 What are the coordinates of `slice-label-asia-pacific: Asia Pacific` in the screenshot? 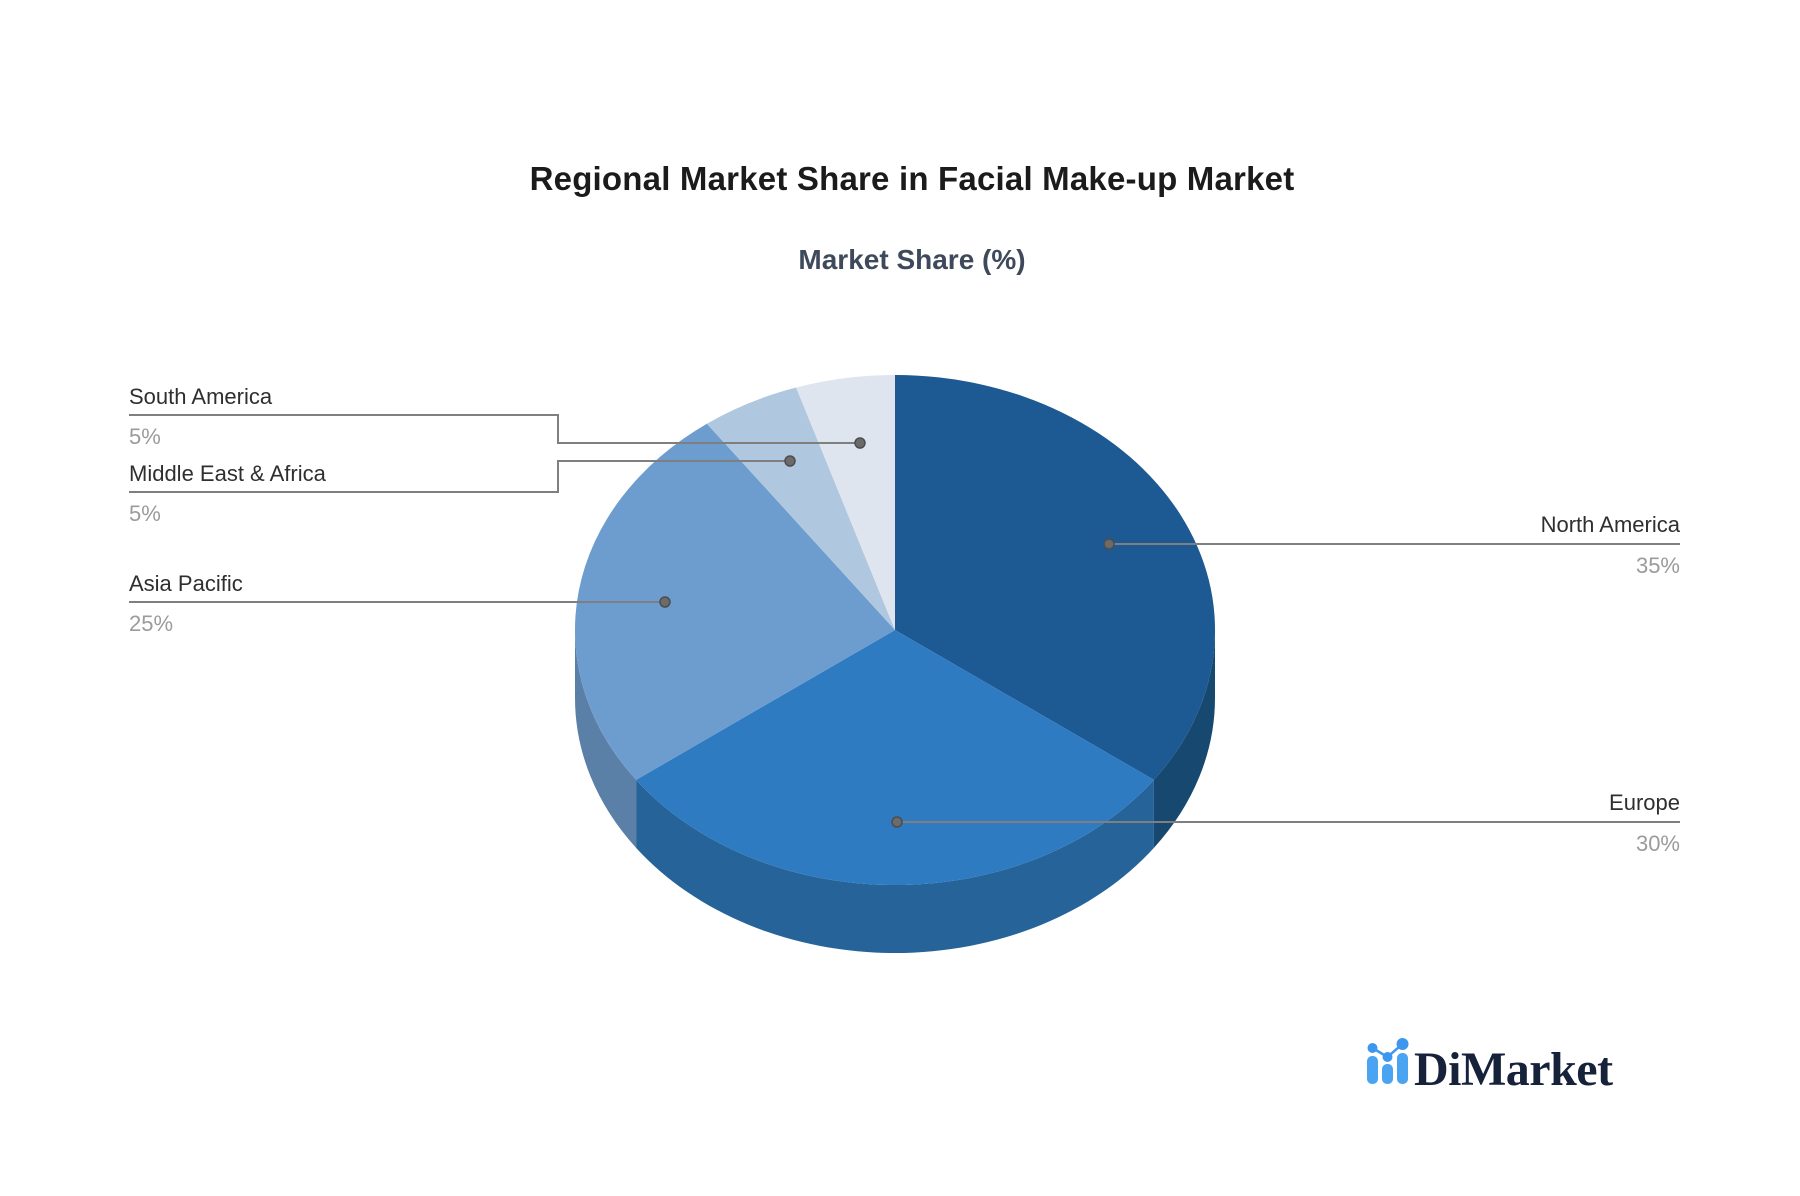 It's located at (186, 583).